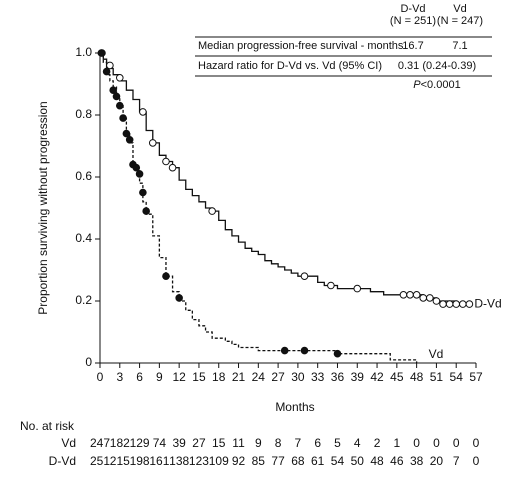 The width and height of the screenshot is (518, 477). What do you see at coordinates (487, 303) in the screenshot?
I see `curve-label: D-Vd` at bounding box center [487, 303].